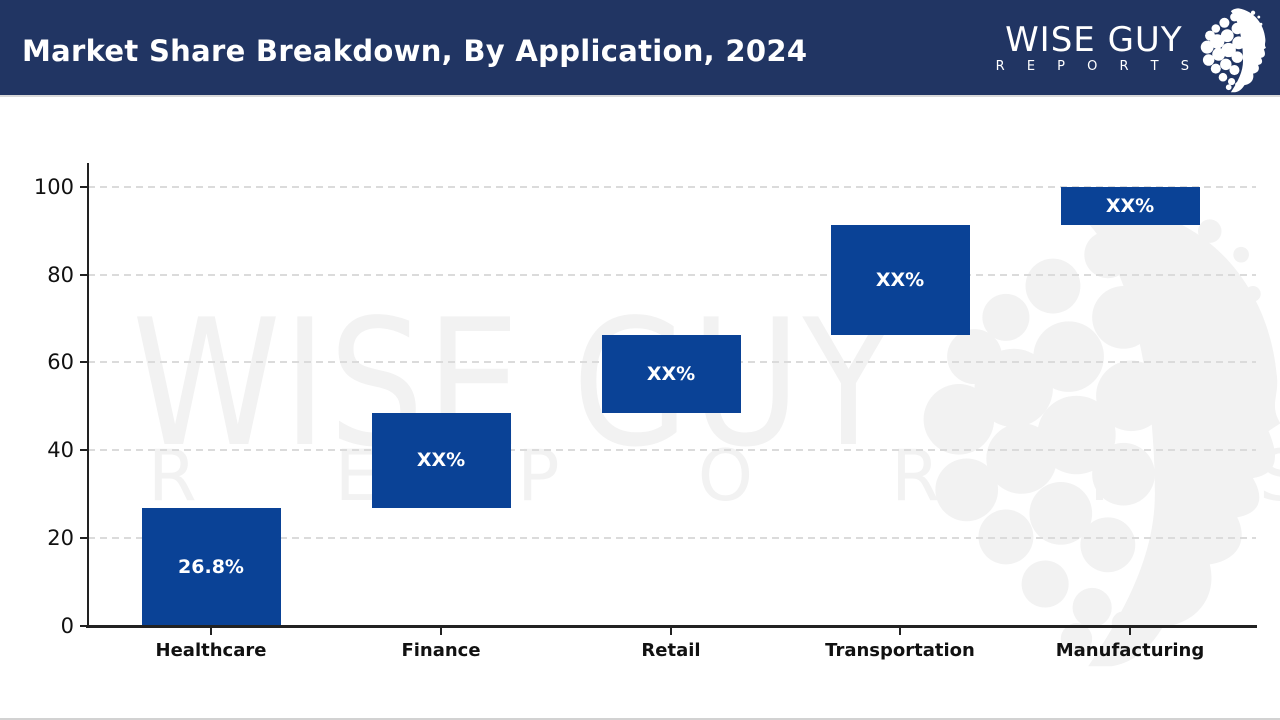  I want to click on bar-value-label: 26.8%, so click(211, 566).